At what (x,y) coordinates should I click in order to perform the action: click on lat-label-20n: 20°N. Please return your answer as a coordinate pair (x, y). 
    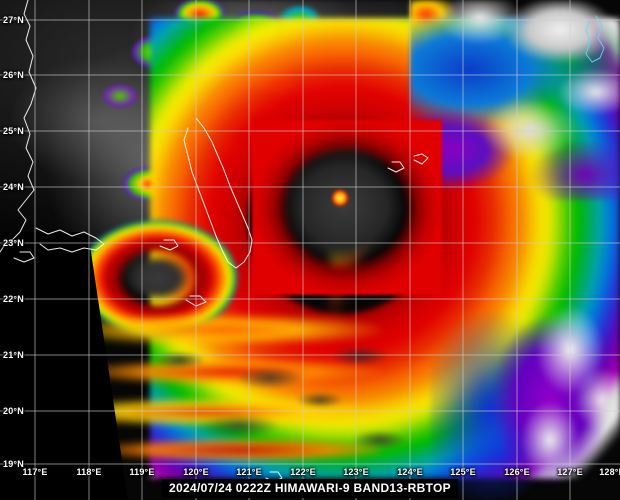
    Looking at the image, I should click on (13, 411).